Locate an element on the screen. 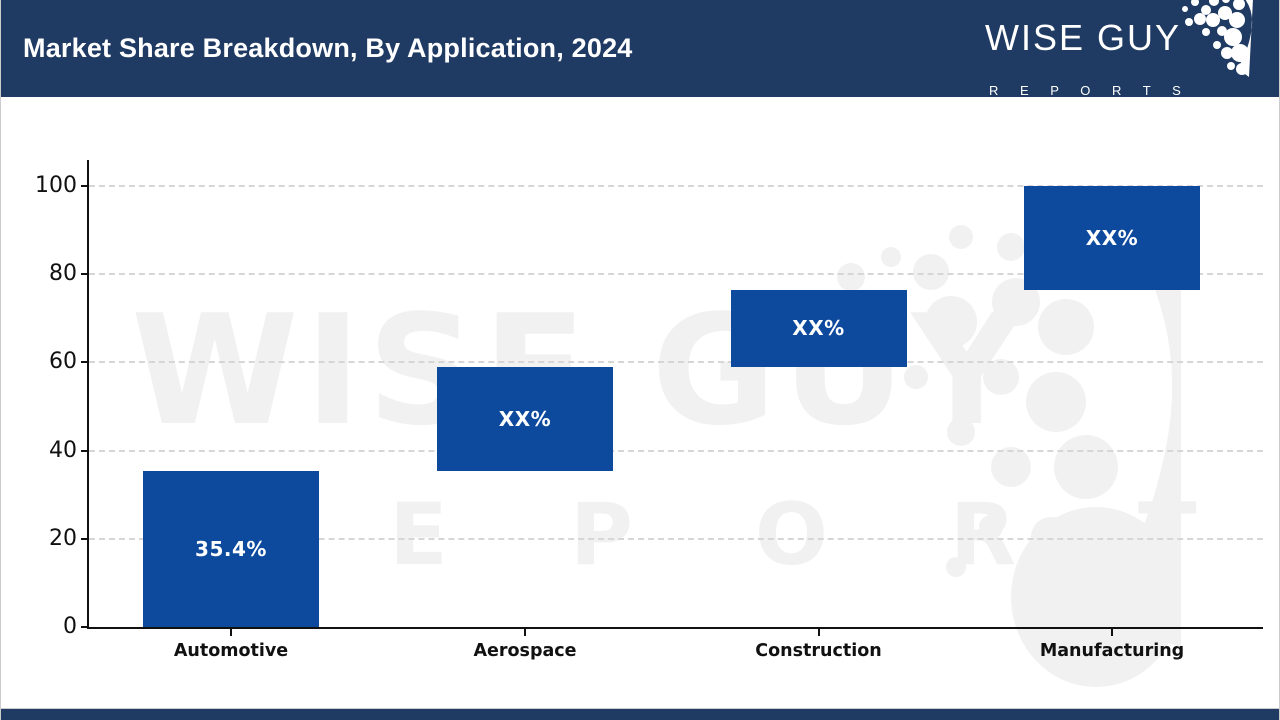 This screenshot has height=720, width=1280. bottom-divider is located at coordinates (640, 708).